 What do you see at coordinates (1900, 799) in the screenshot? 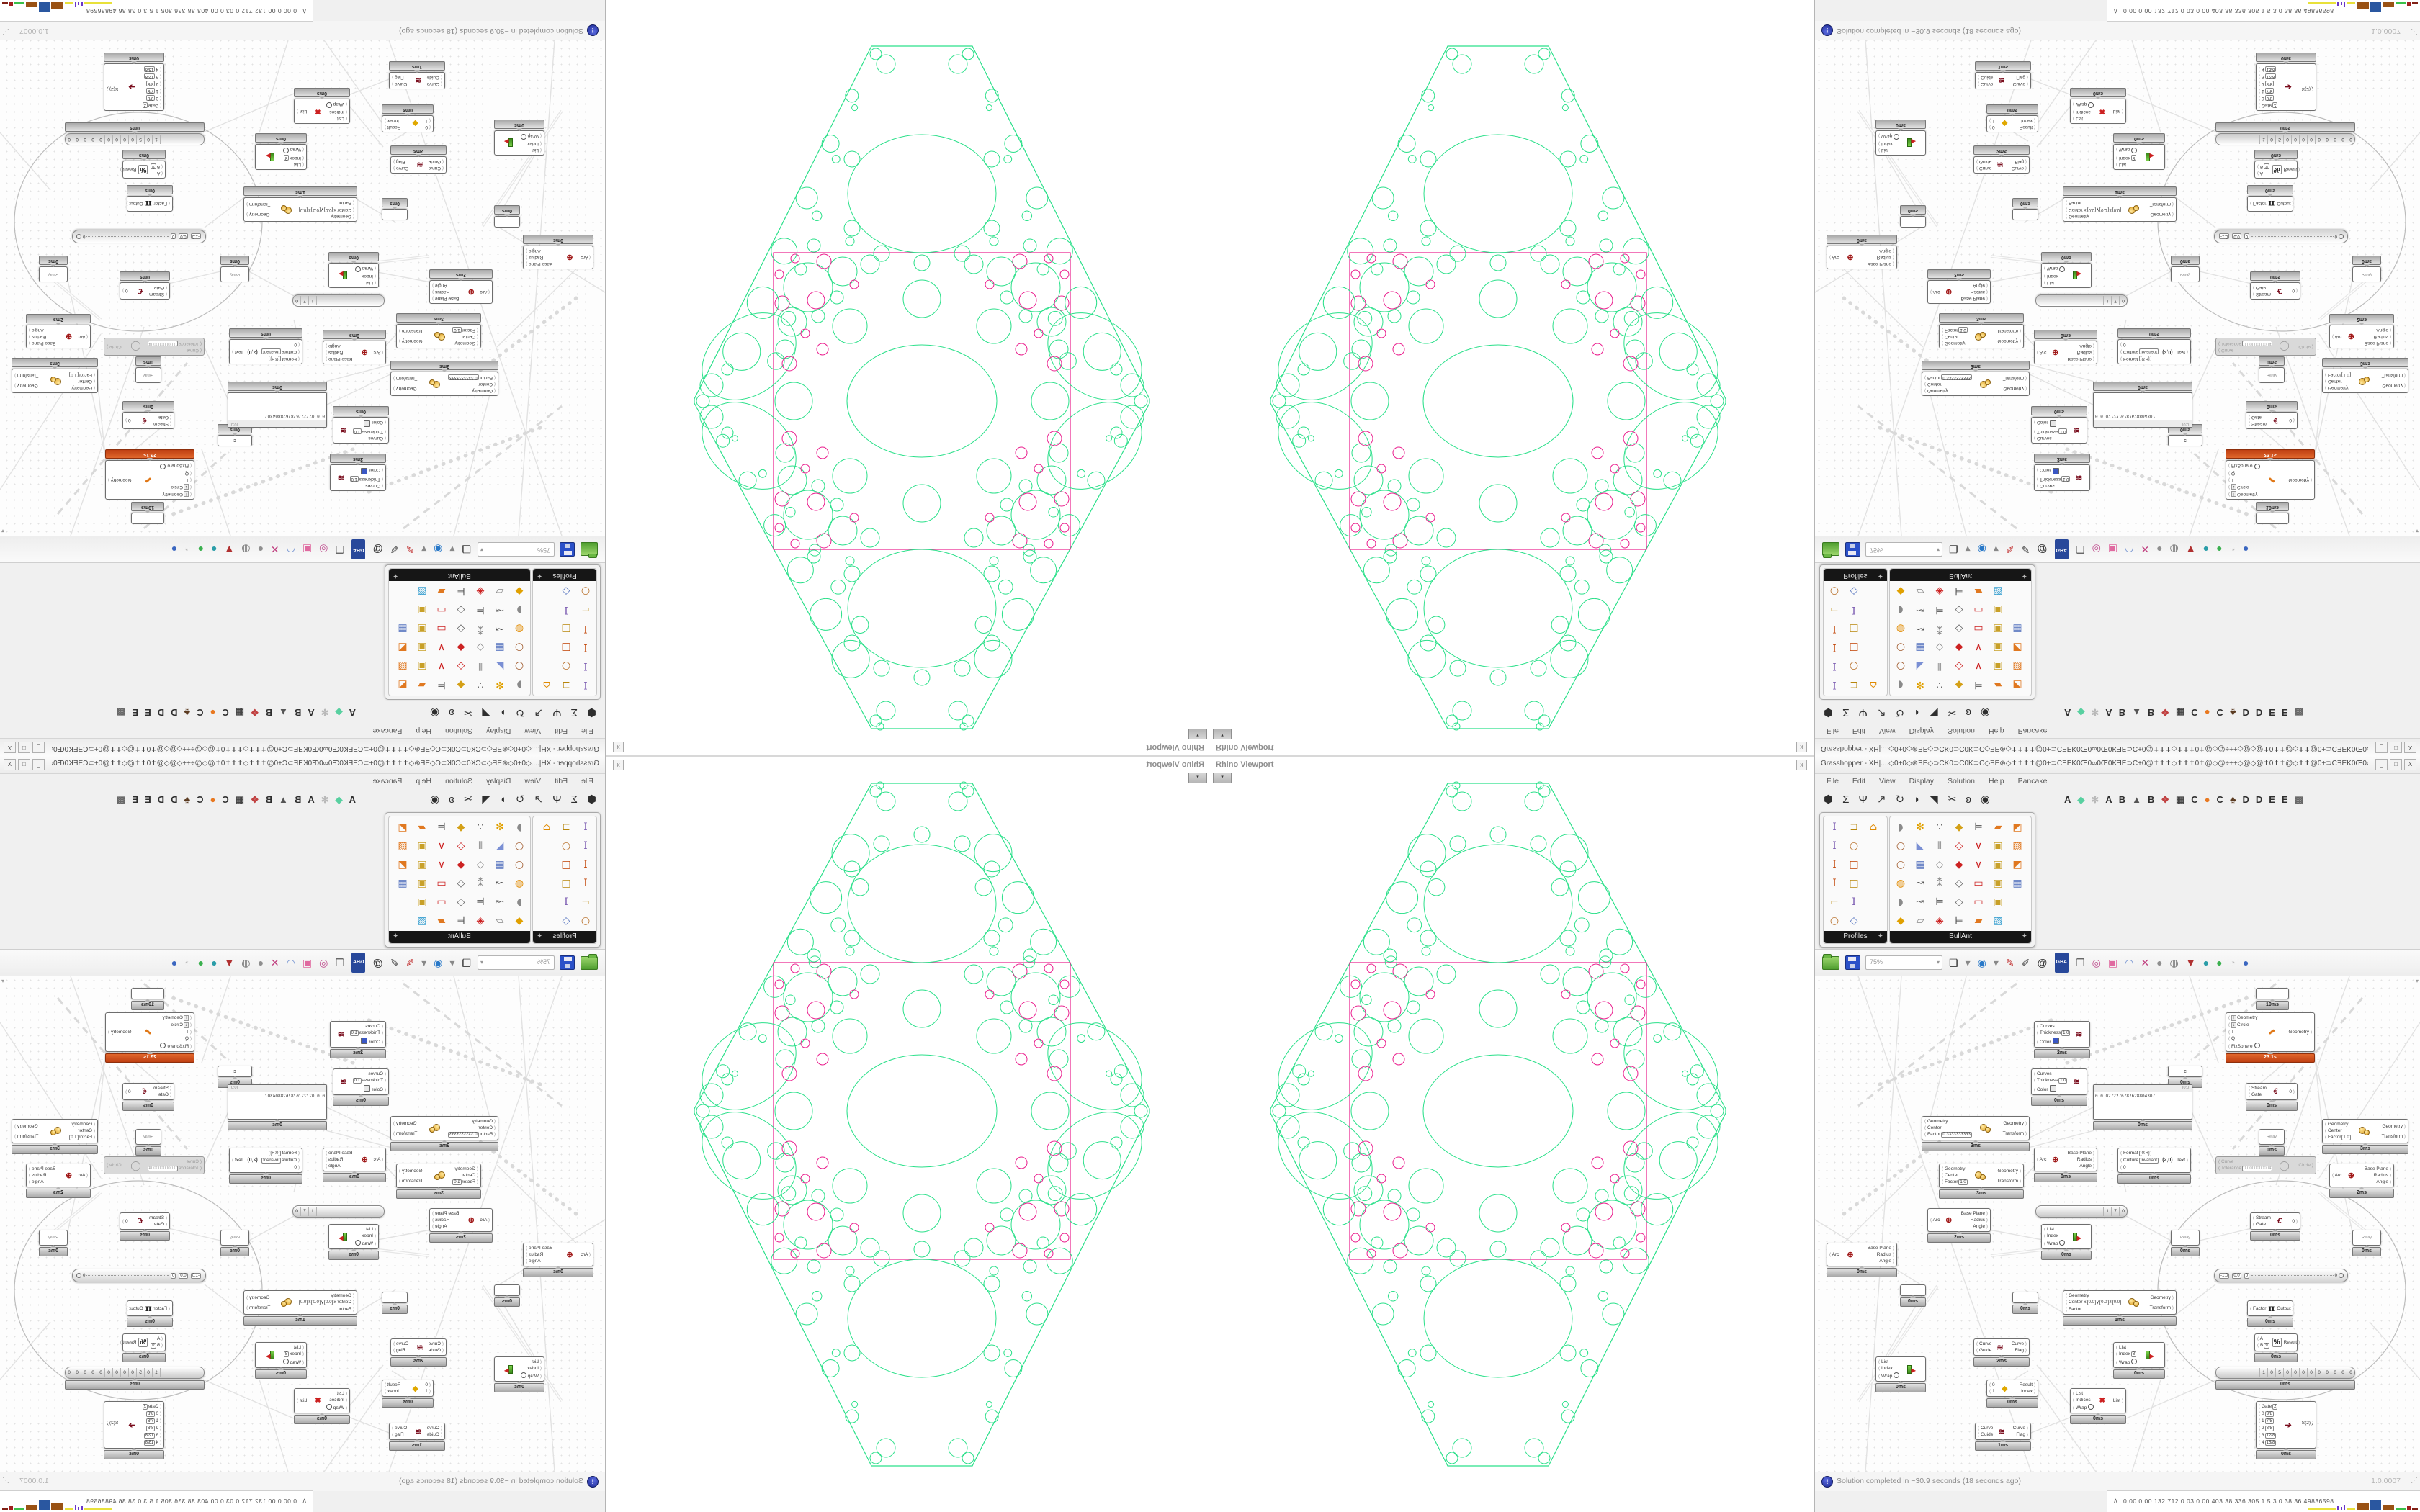
I see `toolbar-glyph-icon-4: ↻` at bounding box center [1900, 799].